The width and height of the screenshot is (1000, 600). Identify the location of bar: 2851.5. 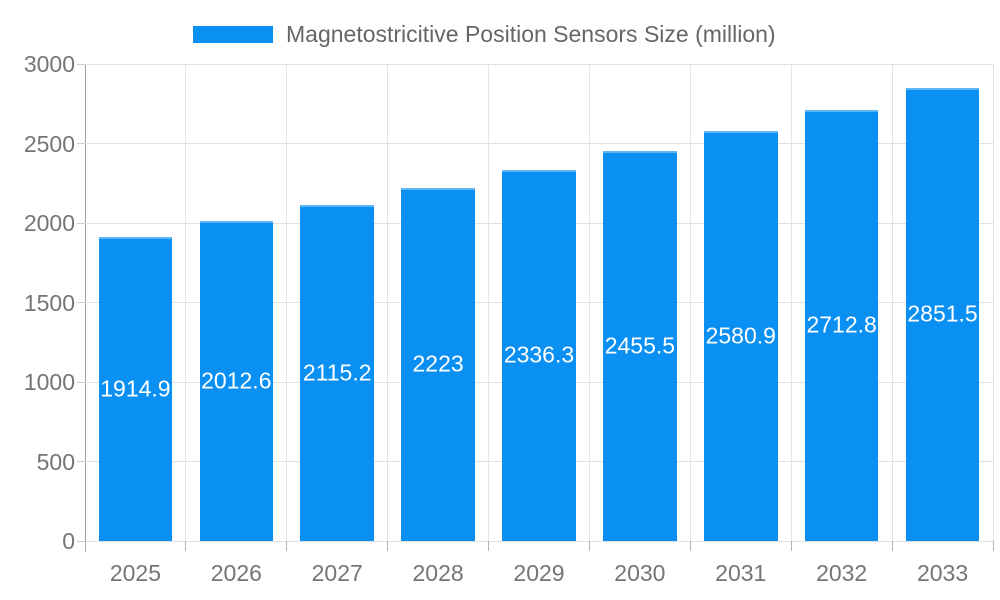
(942, 314).